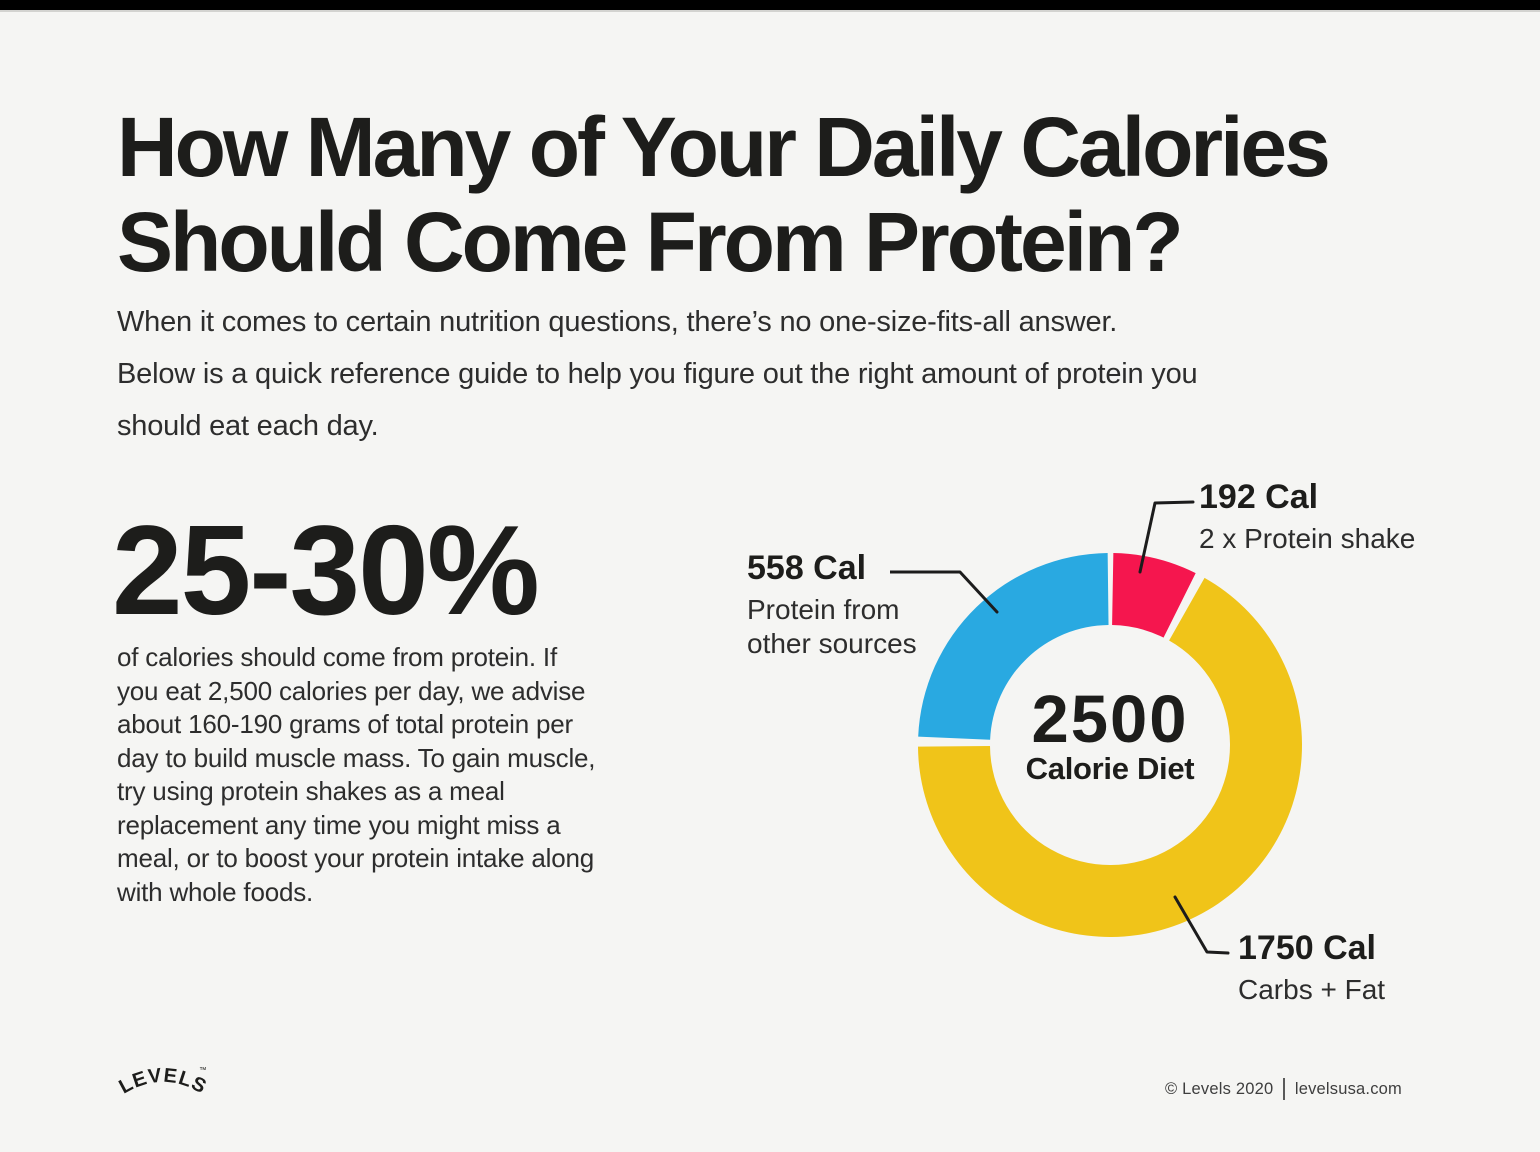 The image size is (1540, 1152). Describe the element at coordinates (203, 1069) in the screenshot. I see `levels-logo-trademark: ™` at that location.